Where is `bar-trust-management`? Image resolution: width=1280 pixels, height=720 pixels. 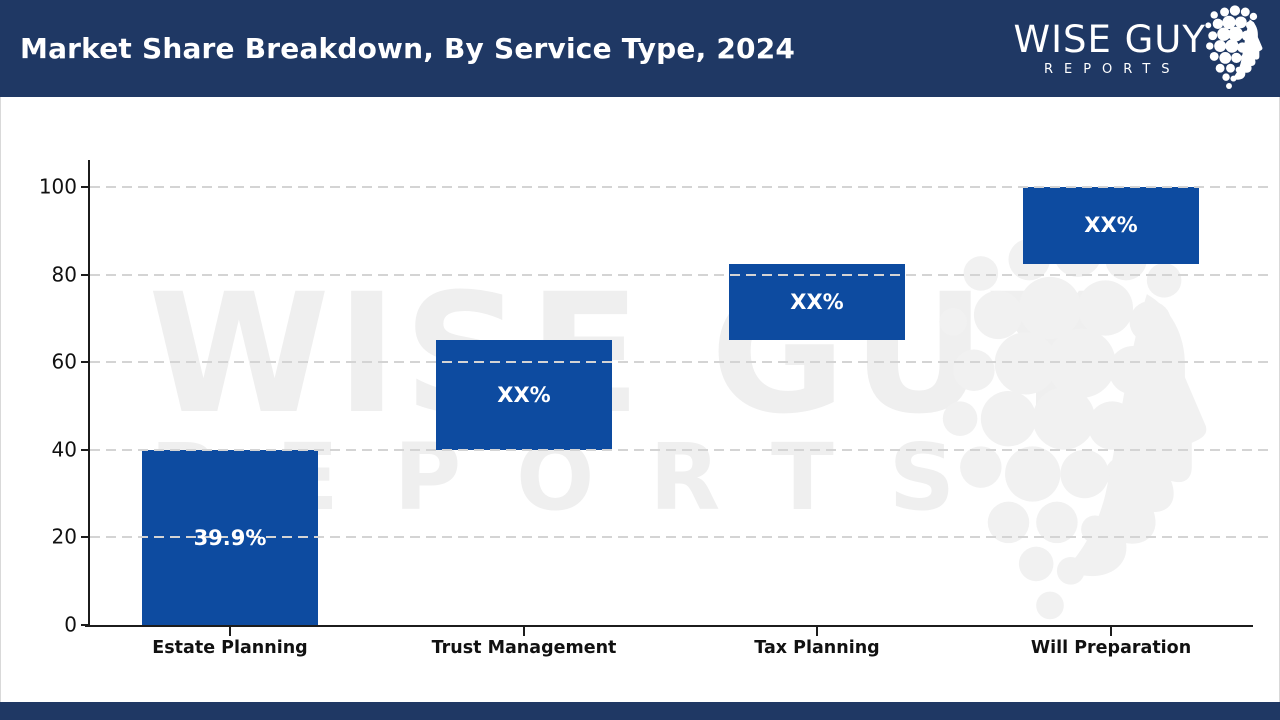 bar-trust-management is located at coordinates (524, 395).